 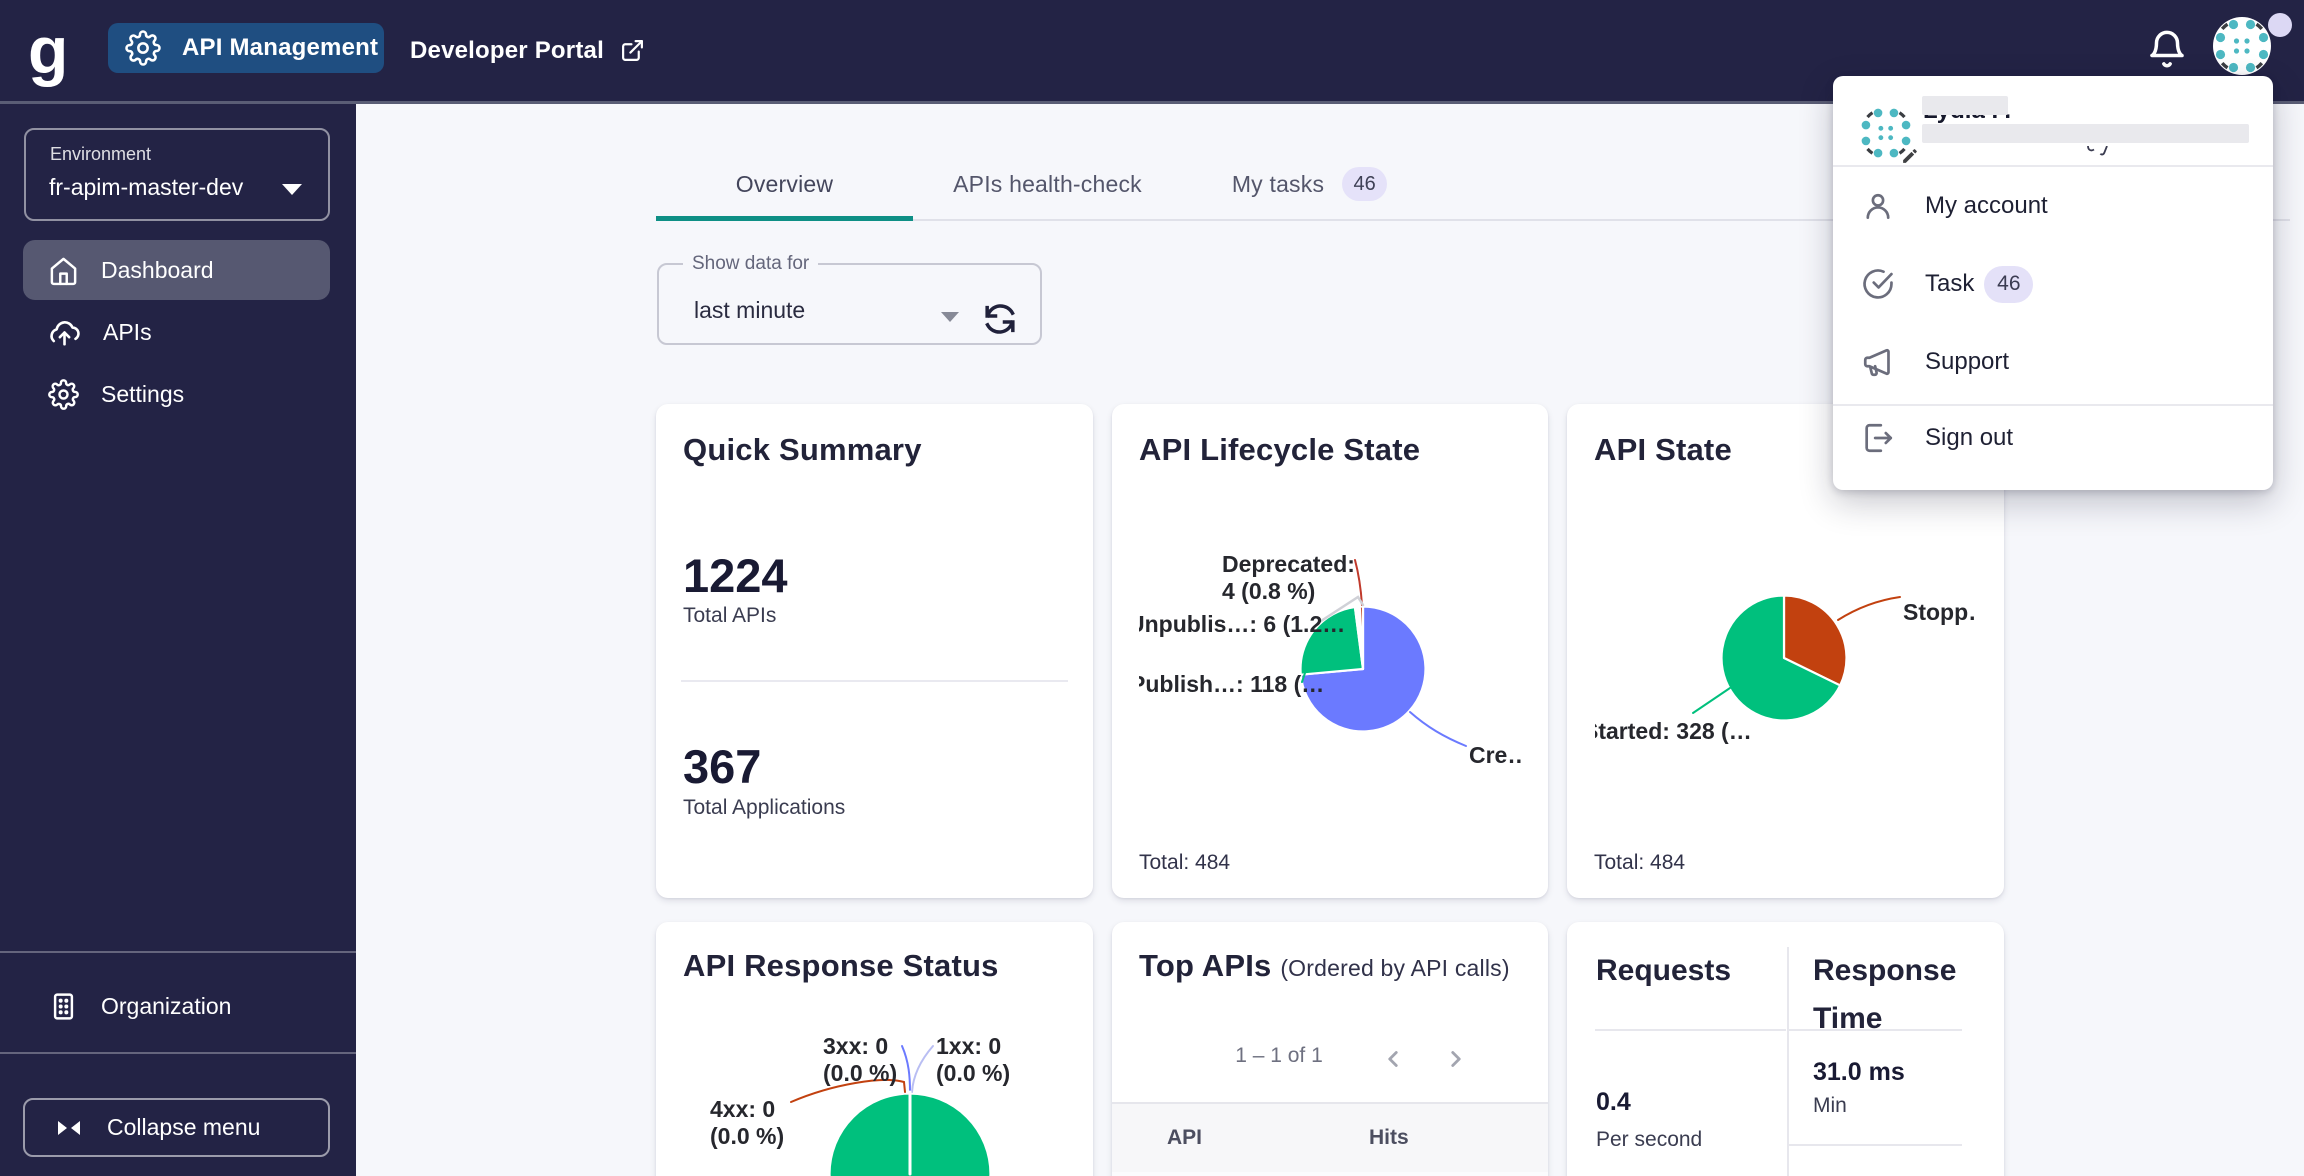 What do you see at coordinates (1280, 449) in the screenshot?
I see `card-title: API Lifecycle State` at bounding box center [1280, 449].